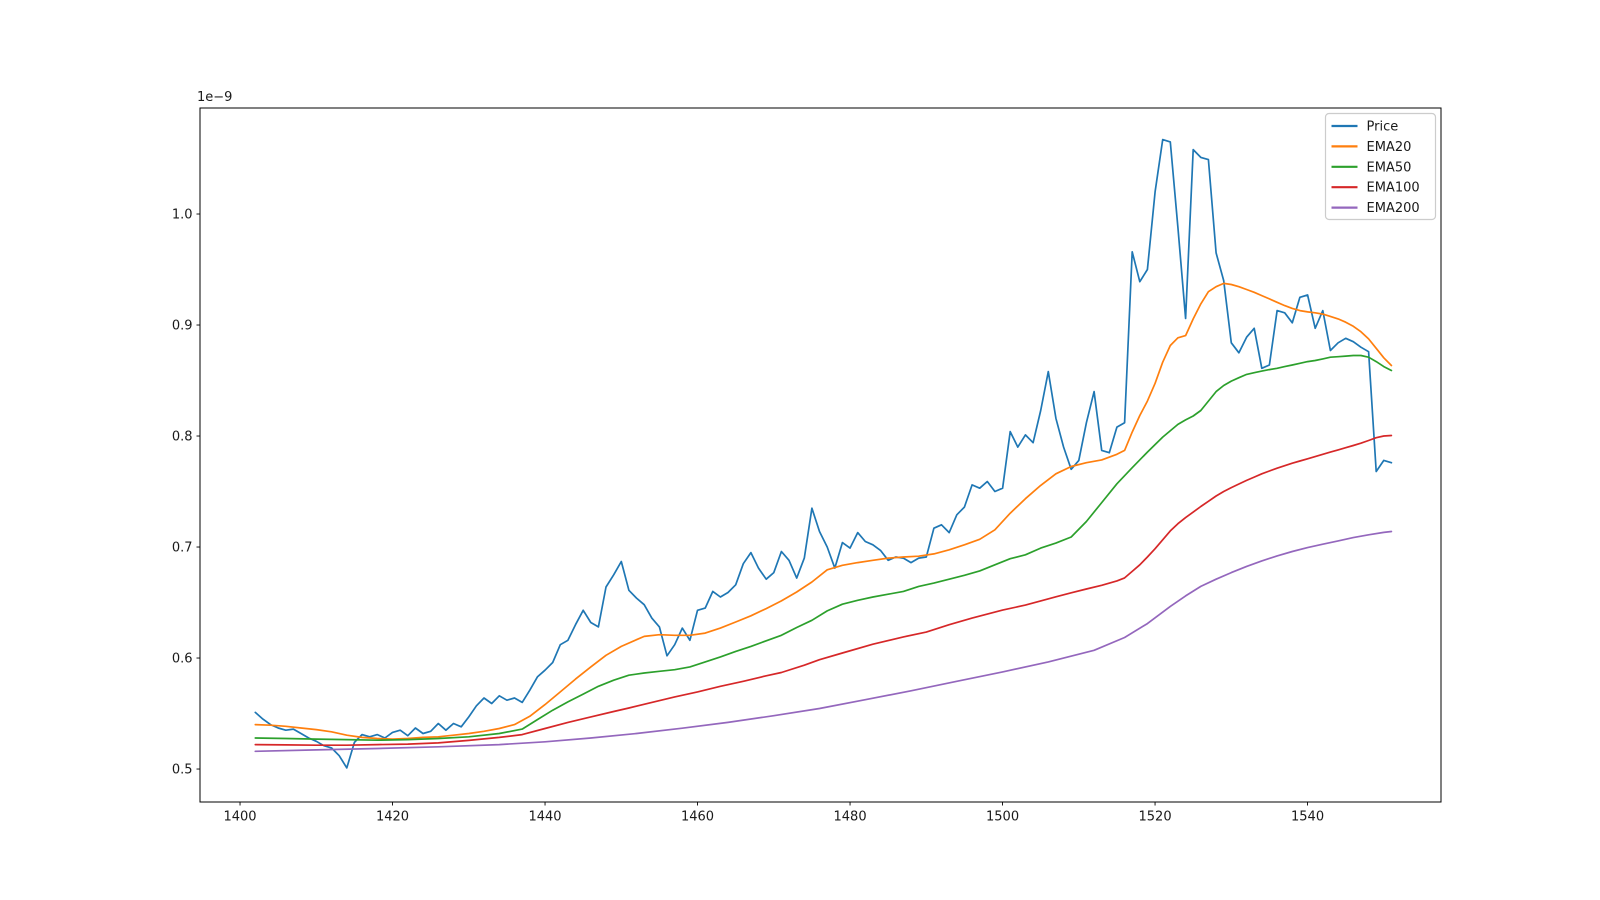  Describe the element at coordinates (1307, 817) in the screenshot. I see `x-tick-label: 1540` at that location.